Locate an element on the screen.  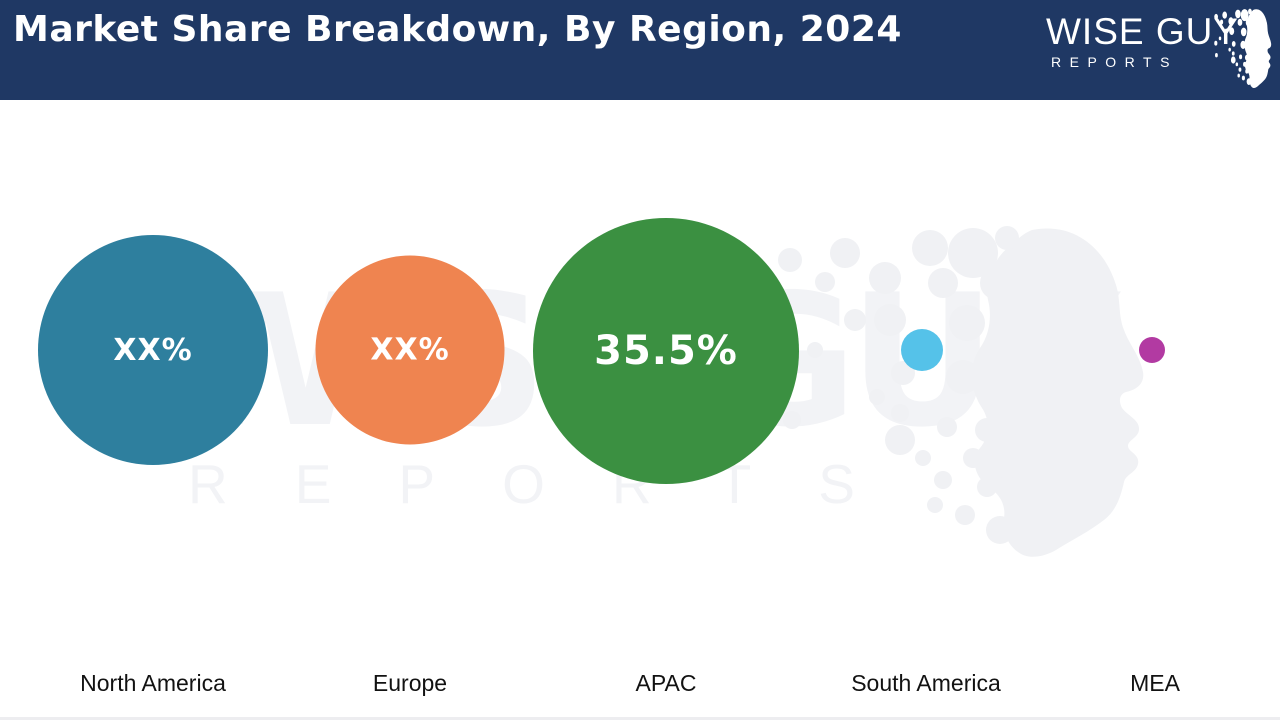
wiseguy-logo: WISE GUY REPORTS is located at coordinates (1143, 41).